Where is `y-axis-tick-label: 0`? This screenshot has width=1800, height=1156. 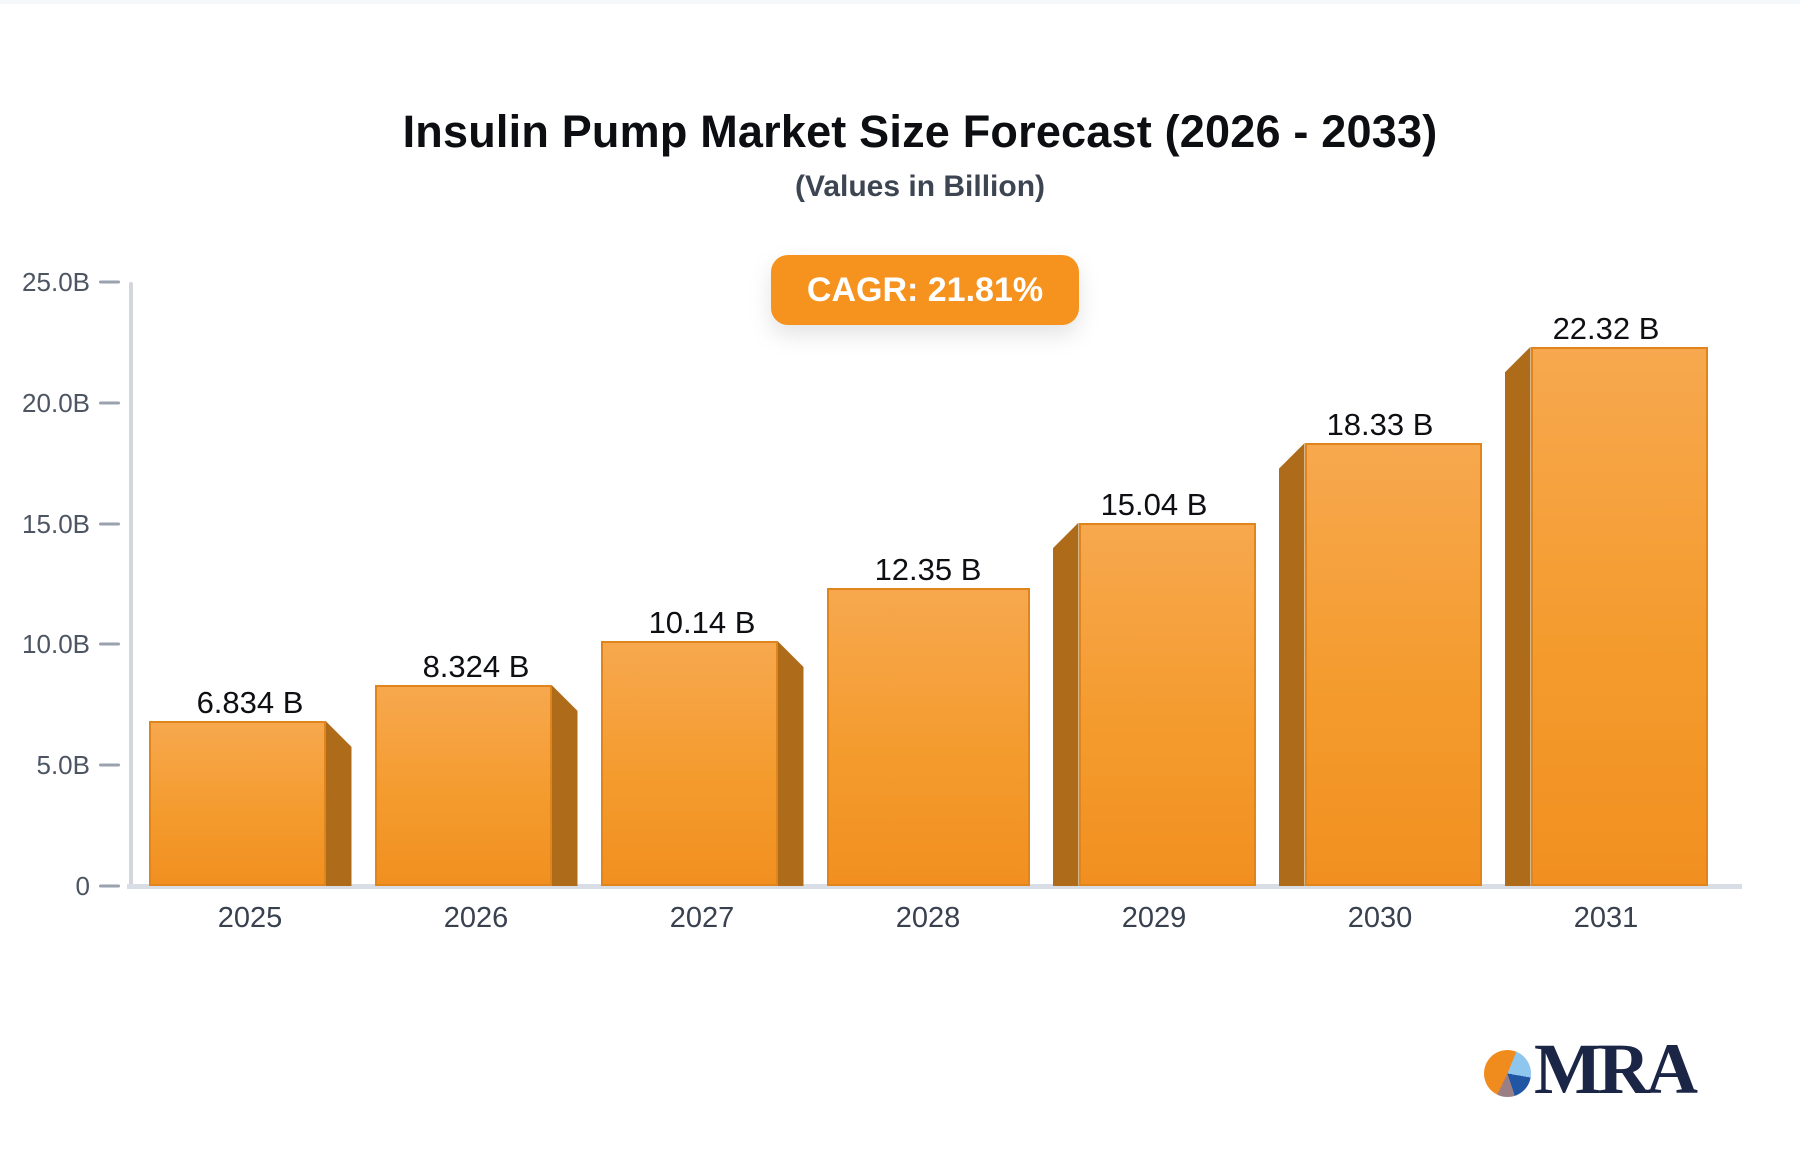
y-axis-tick-label: 0 is located at coordinates (82, 886).